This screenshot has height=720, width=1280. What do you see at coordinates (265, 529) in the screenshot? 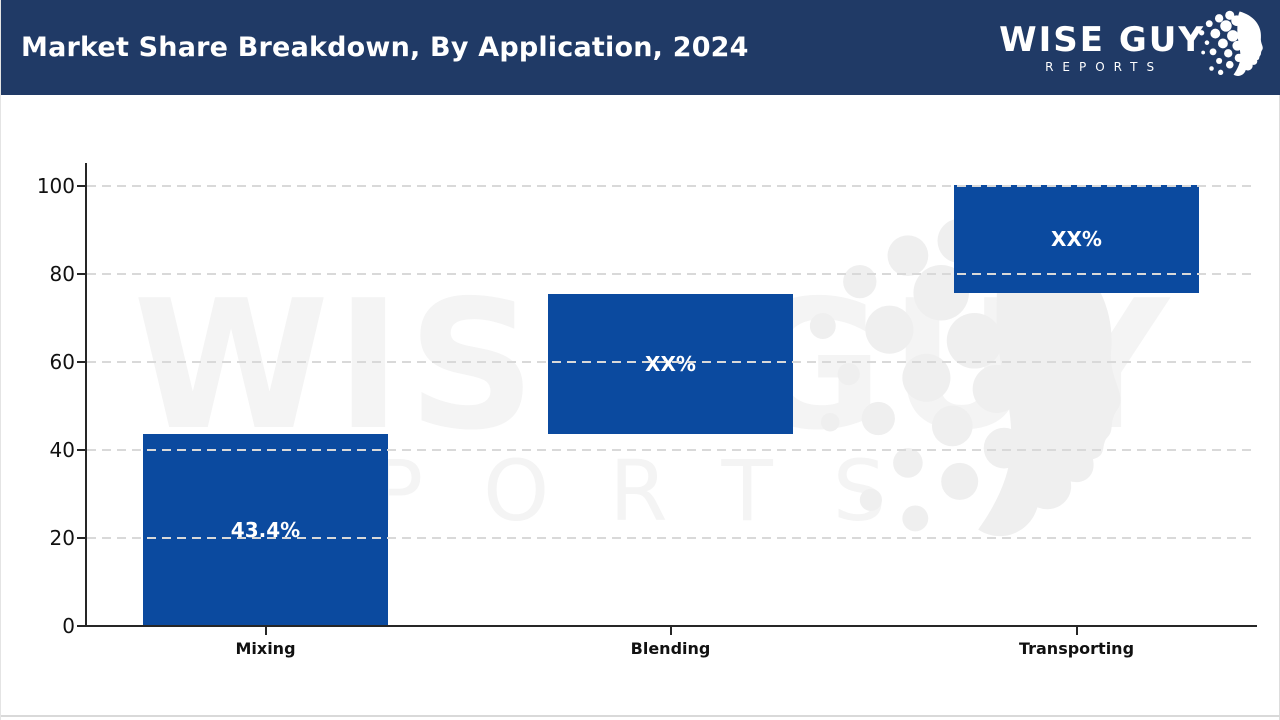
I see `bar-mixing: 43.4%` at bounding box center [265, 529].